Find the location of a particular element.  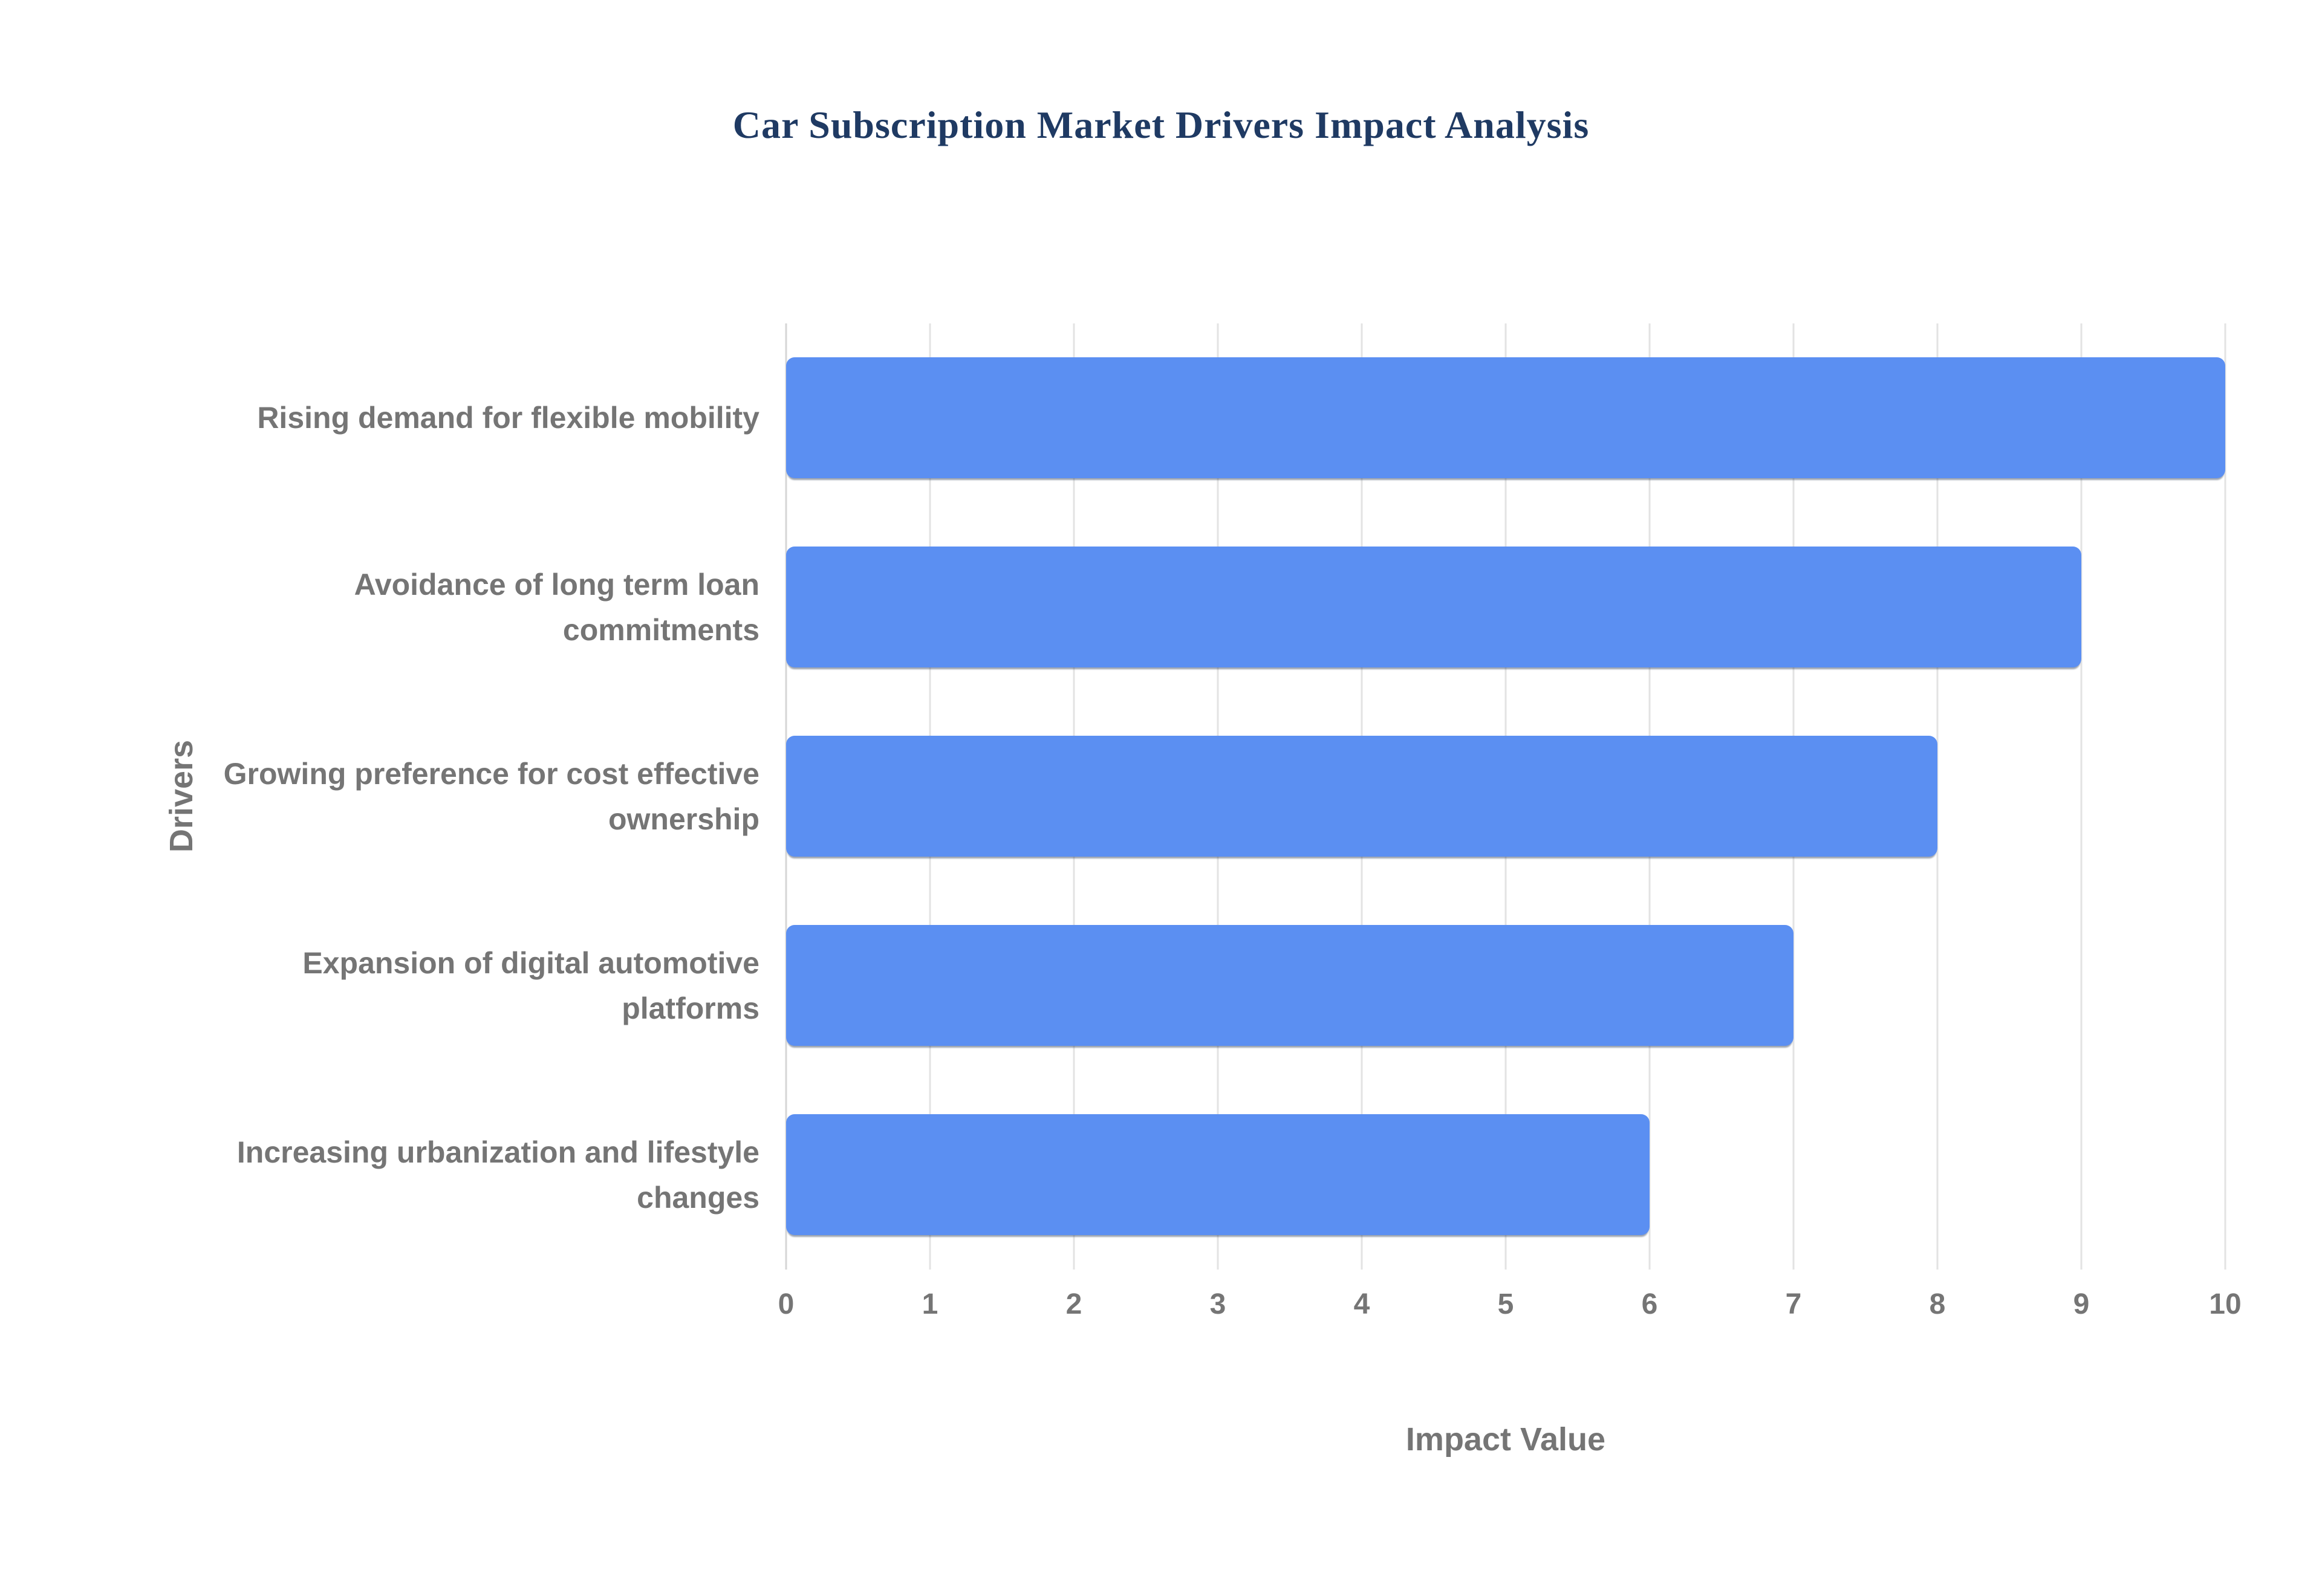

x-tick-label: 5 is located at coordinates (1506, 1304).